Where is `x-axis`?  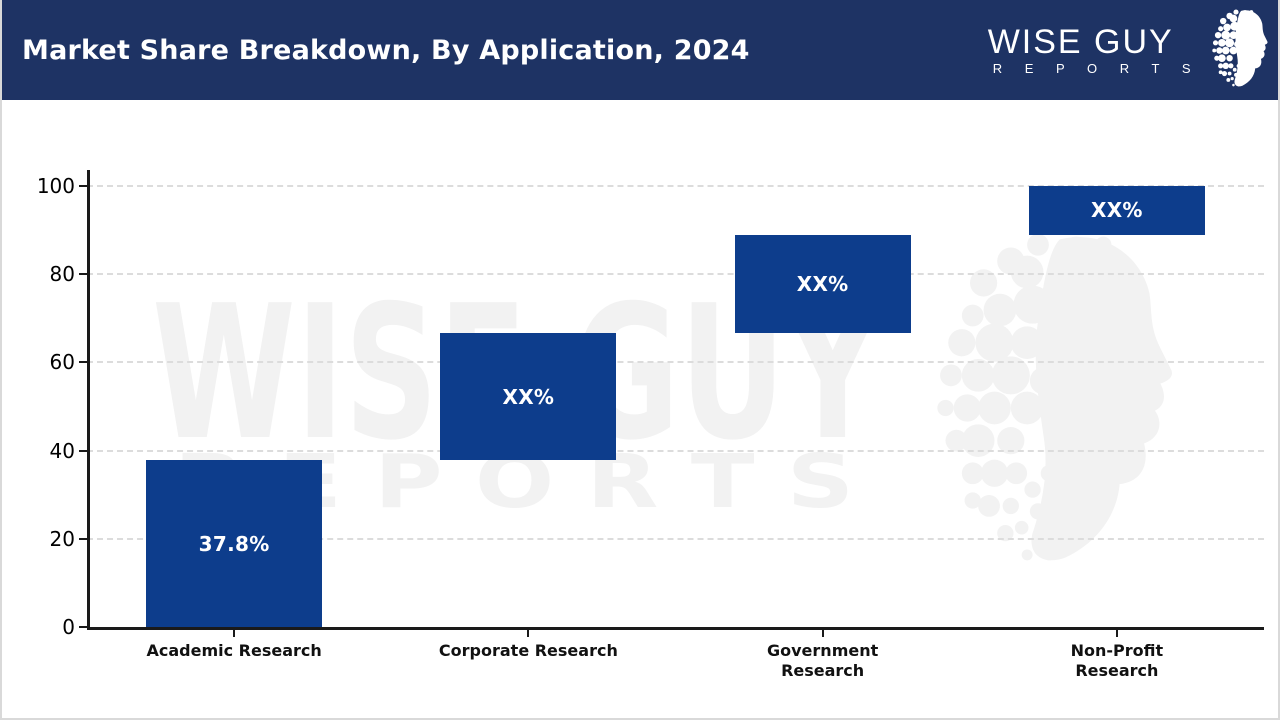
x-axis is located at coordinates (675, 628).